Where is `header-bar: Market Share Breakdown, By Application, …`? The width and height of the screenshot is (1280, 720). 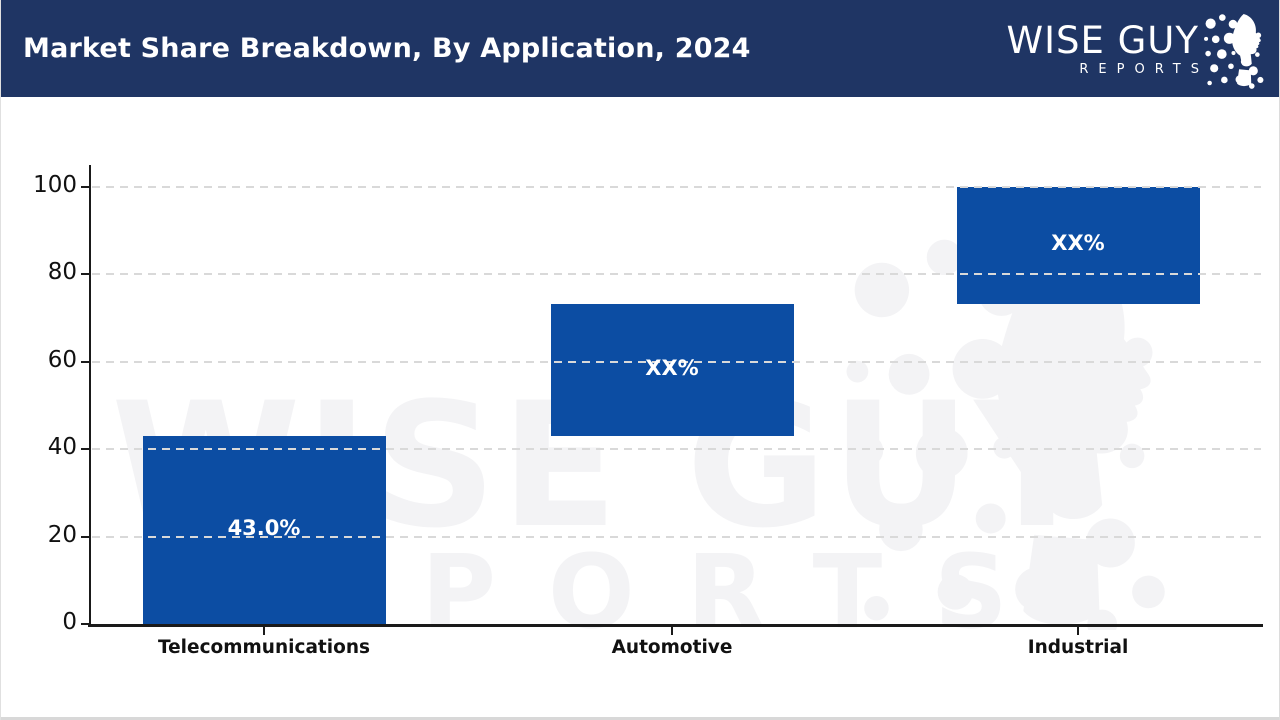
header-bar: Market Share Breakdown, By Application, … is located at coordinates (640, 48).